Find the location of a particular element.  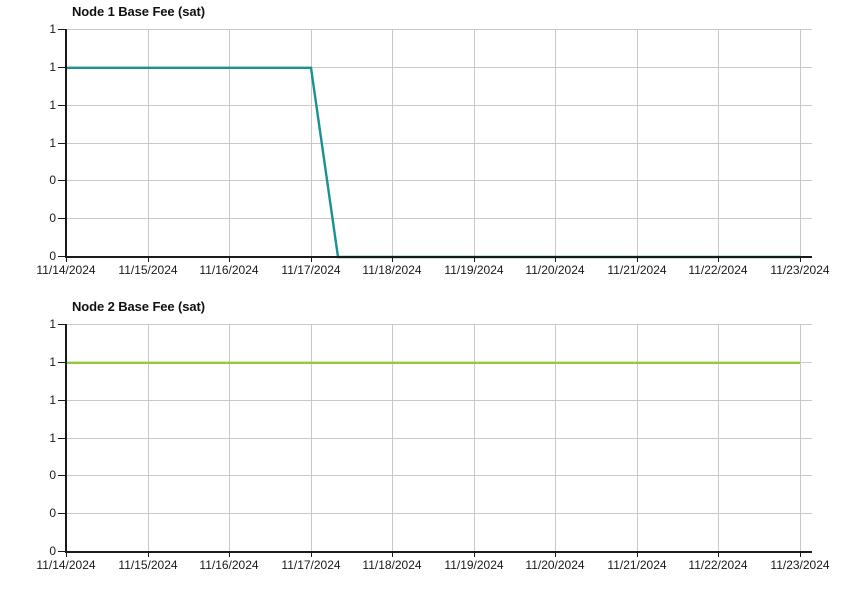

chart-title-node1: Node 1 Base Fee (sat) is located at coordinates (139, 11).